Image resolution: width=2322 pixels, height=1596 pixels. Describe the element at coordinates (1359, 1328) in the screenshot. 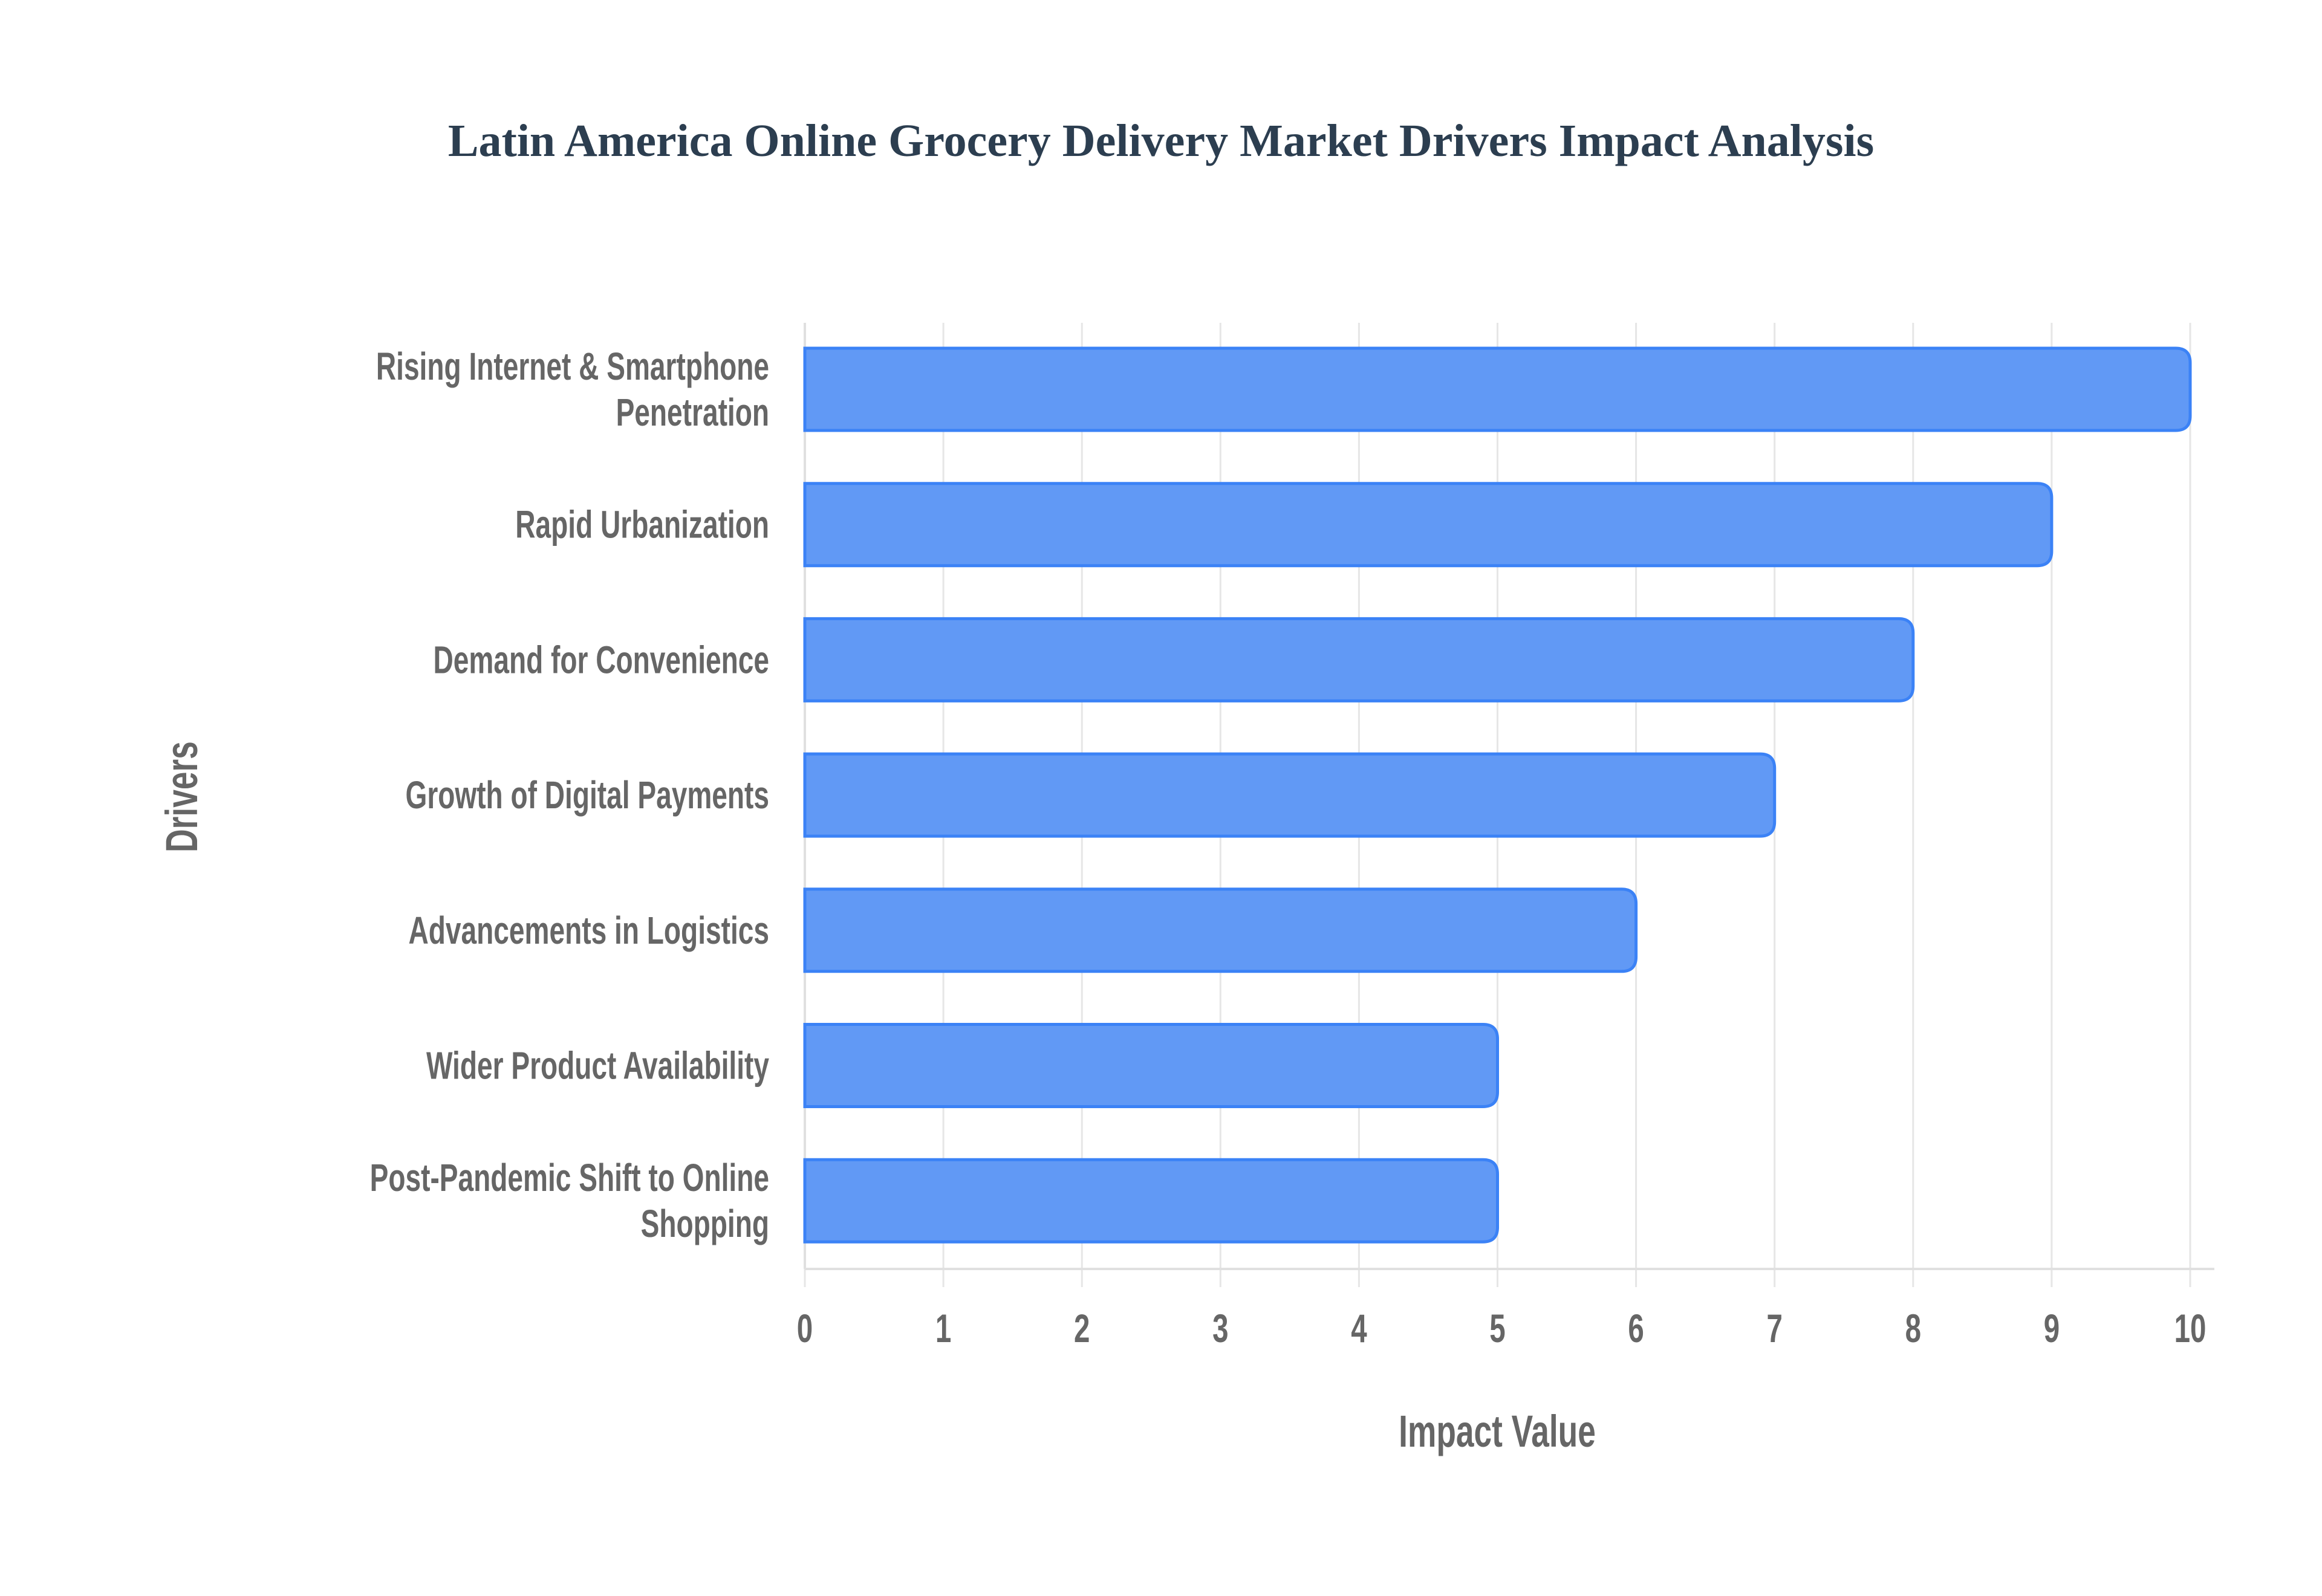

I see `x-tick-label: 4` at that location.